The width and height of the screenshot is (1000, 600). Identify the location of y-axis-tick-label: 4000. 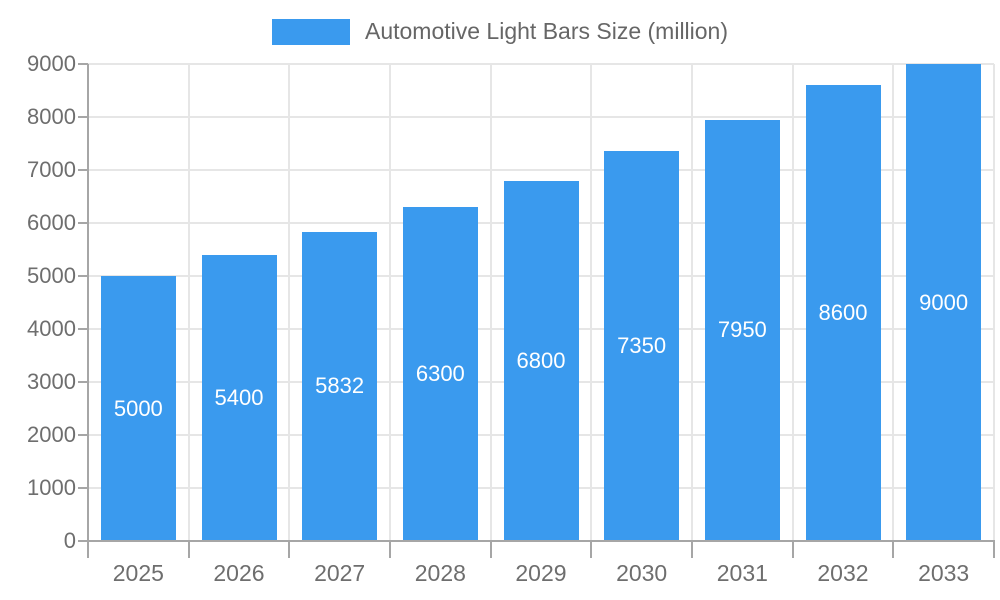
(51, 328).